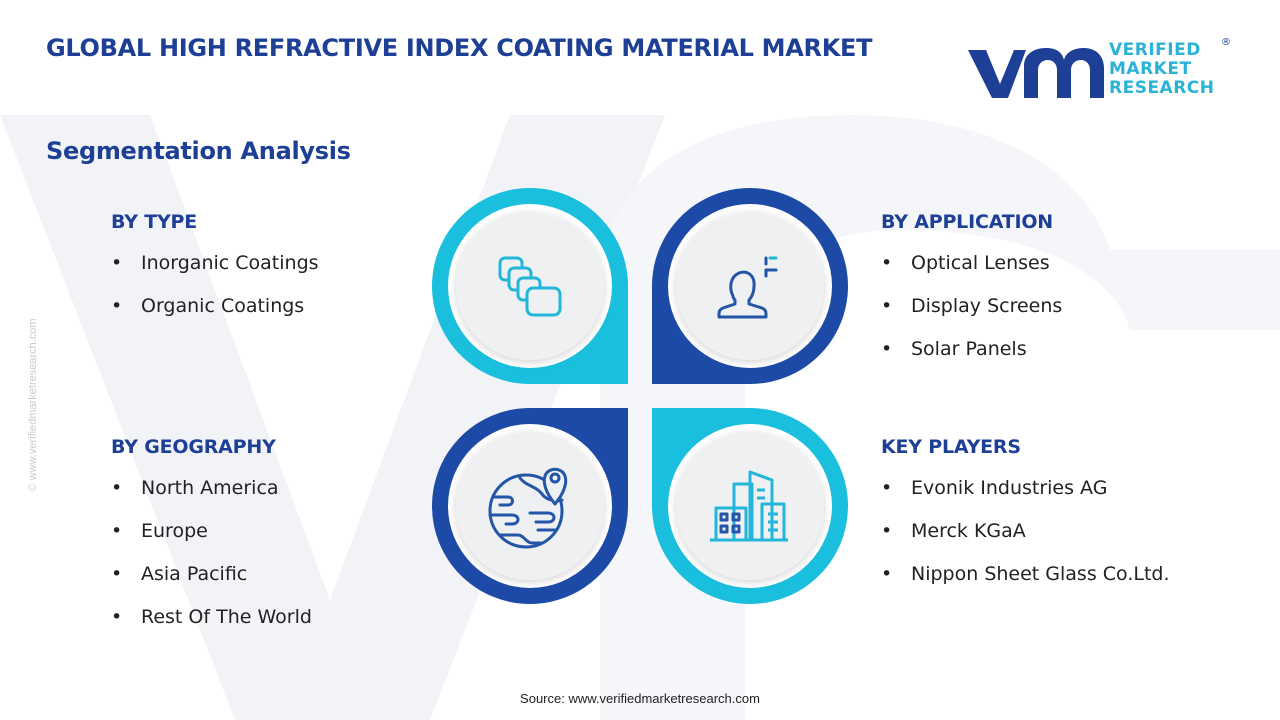 The image size is (1280, 720). Describe the element at coordinates (211, 627) in the screenshot. I see `list-item: Rest Of The World` at that location.